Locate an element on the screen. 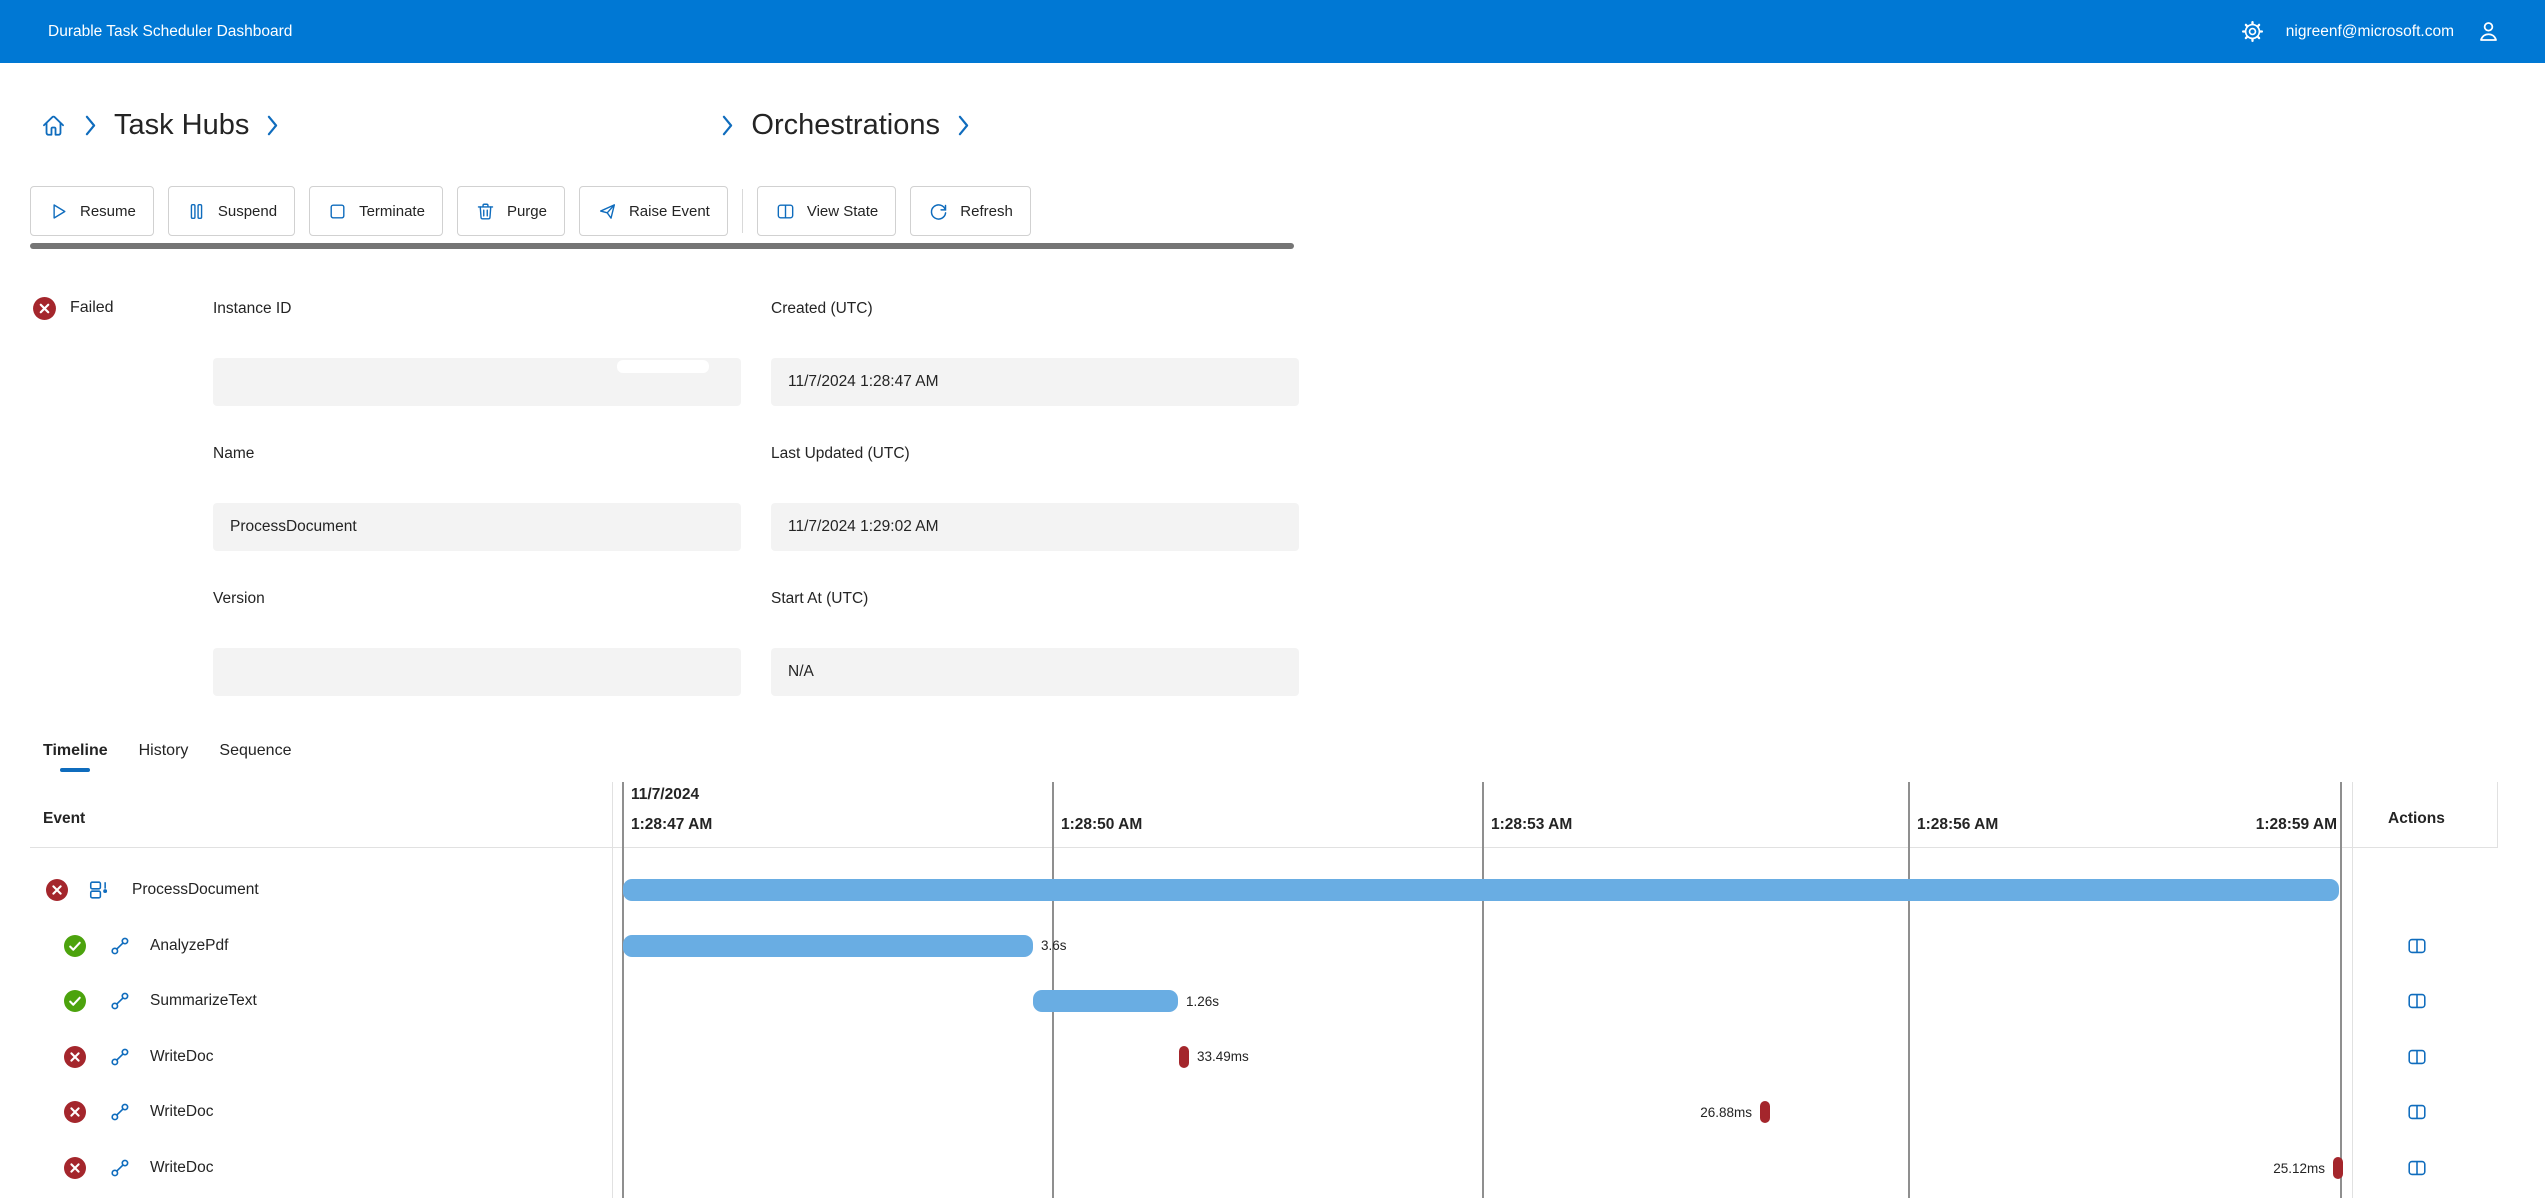 Image resolution: width=2545 pixels, height=1198 pixels. field-label-instance-id: Instance ID is located at coordinates (252, 308).